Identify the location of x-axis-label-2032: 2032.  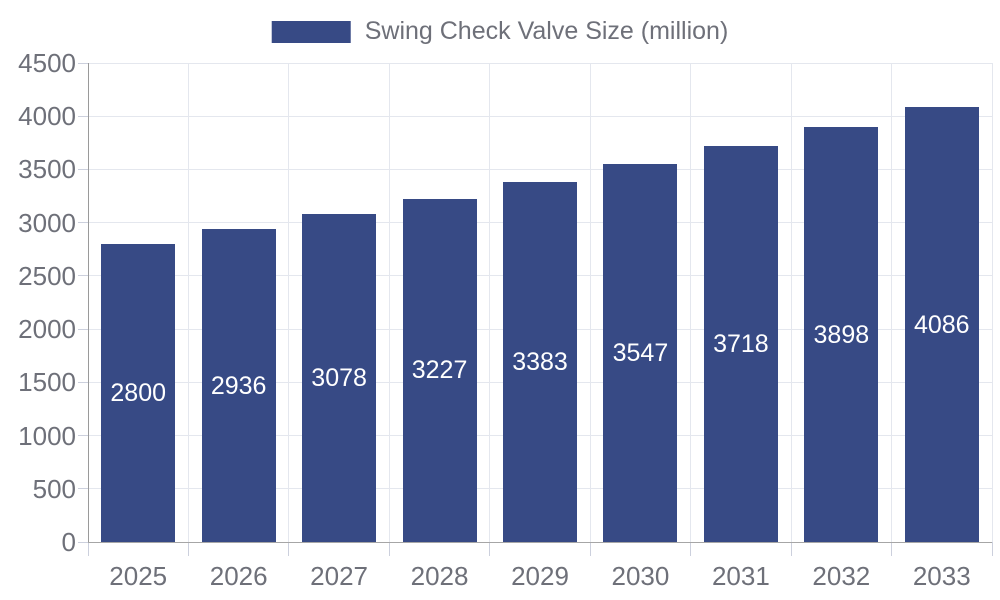
(841, 576).